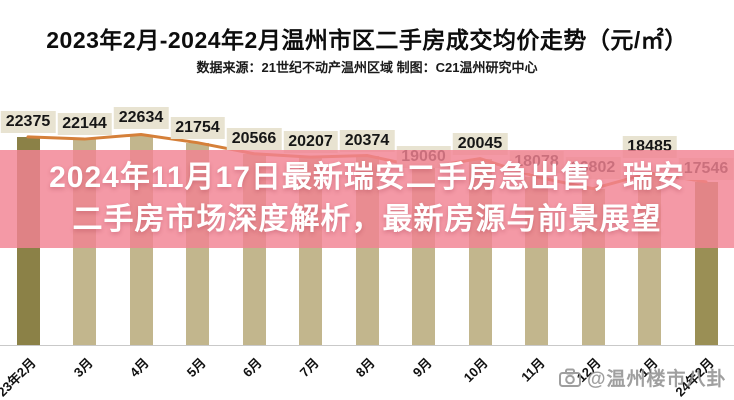  Describe the element at coordinates (141, 117) in the screenshot. I see `value-label-4月: 22634` at that location.